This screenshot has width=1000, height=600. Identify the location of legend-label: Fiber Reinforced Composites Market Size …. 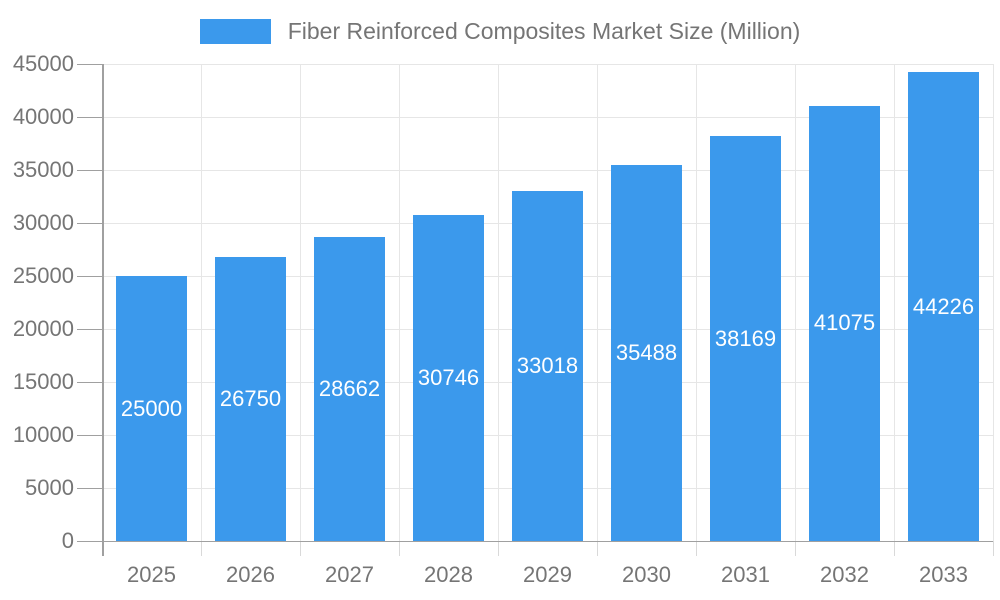
(544, 30).